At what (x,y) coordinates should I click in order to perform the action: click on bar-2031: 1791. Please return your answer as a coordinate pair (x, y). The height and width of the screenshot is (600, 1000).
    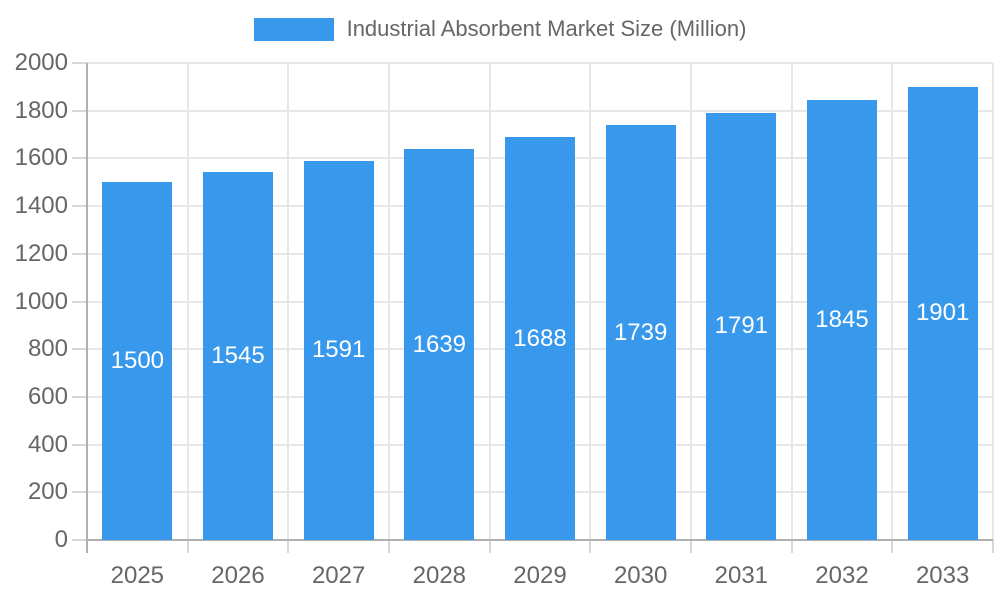
    Looking at the image, I should click on (741, 326).